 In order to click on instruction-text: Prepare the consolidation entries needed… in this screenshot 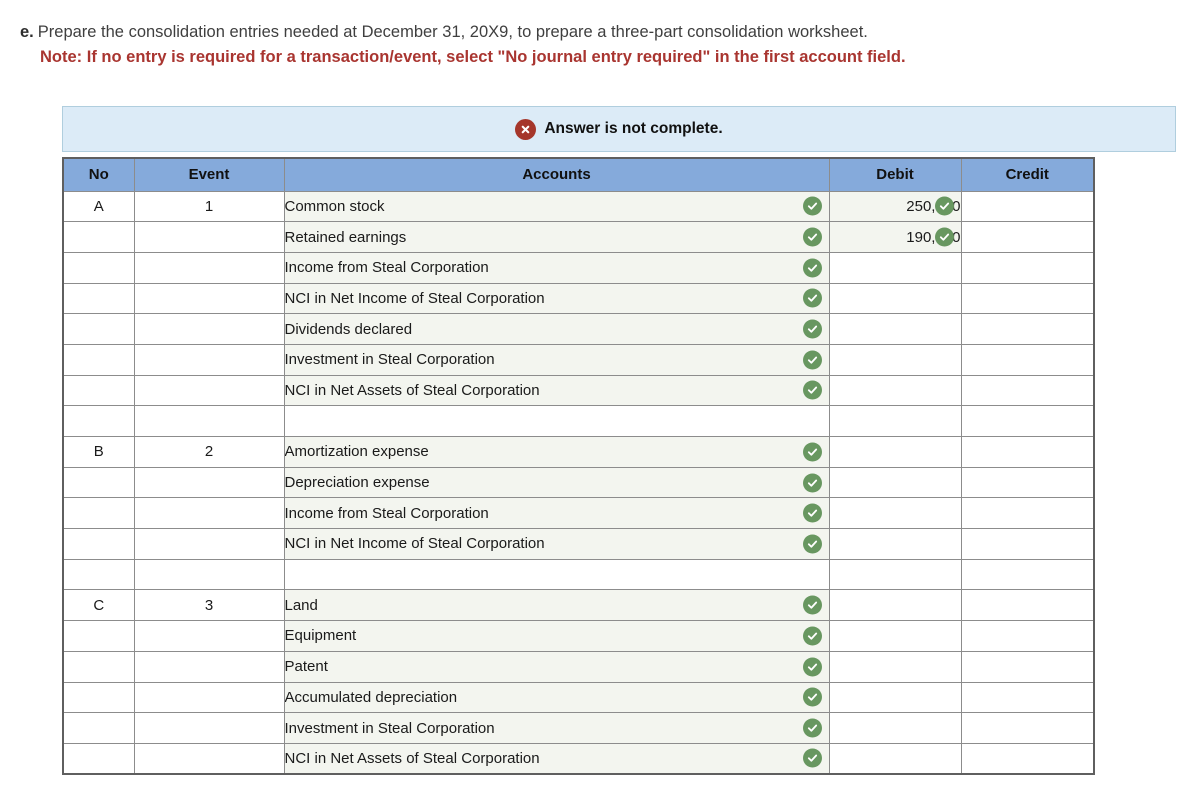, I will do `click(452, 32)`.